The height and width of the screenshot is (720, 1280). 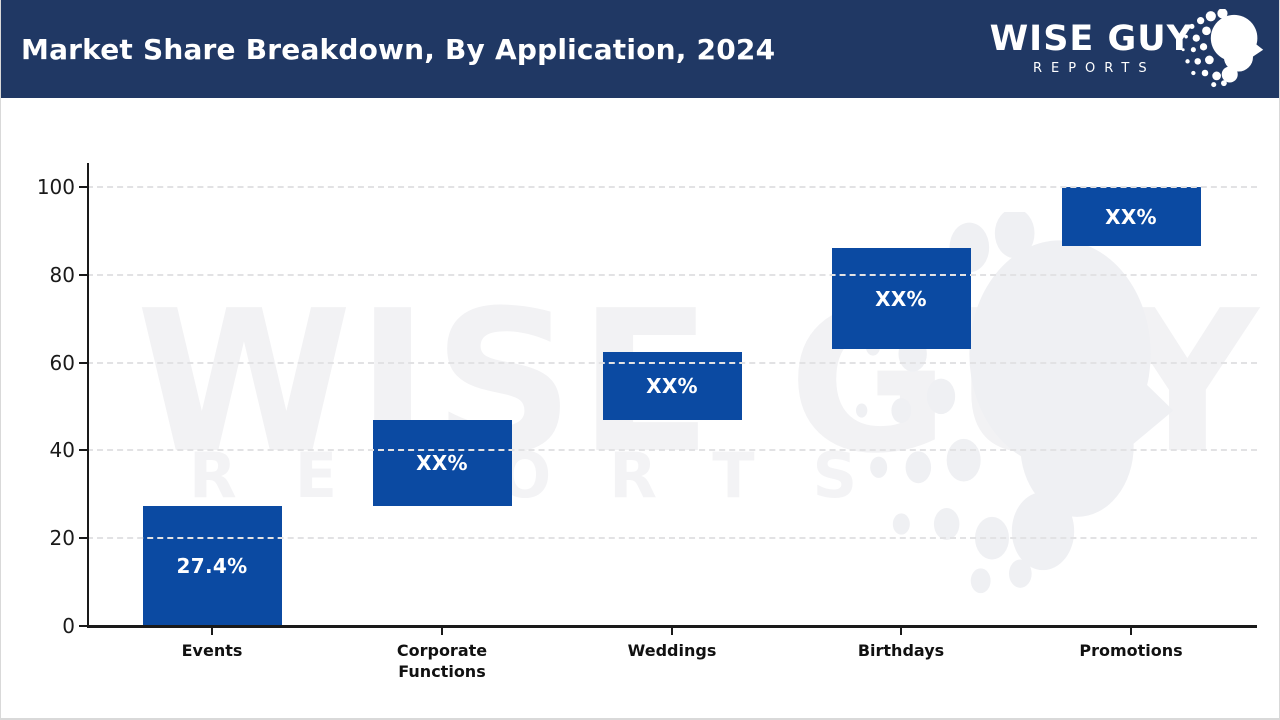 I want to click on x-category-label-corporate-functions: Corporate Functions, so click(x=442, y=661).